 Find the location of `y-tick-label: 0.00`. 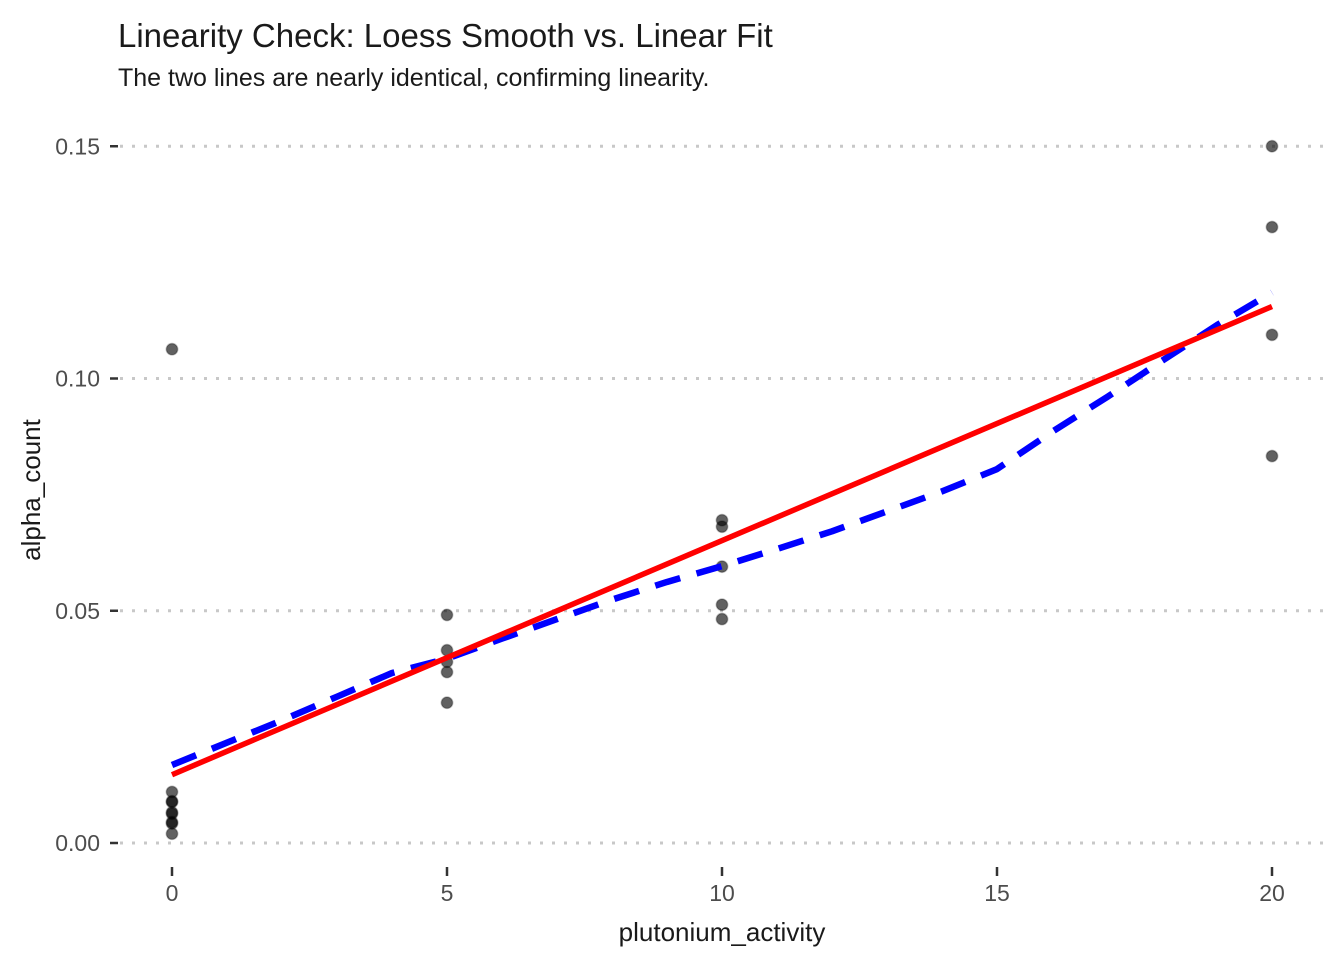

y-tick-label: 0.00 is located at coordinates (77, 843).